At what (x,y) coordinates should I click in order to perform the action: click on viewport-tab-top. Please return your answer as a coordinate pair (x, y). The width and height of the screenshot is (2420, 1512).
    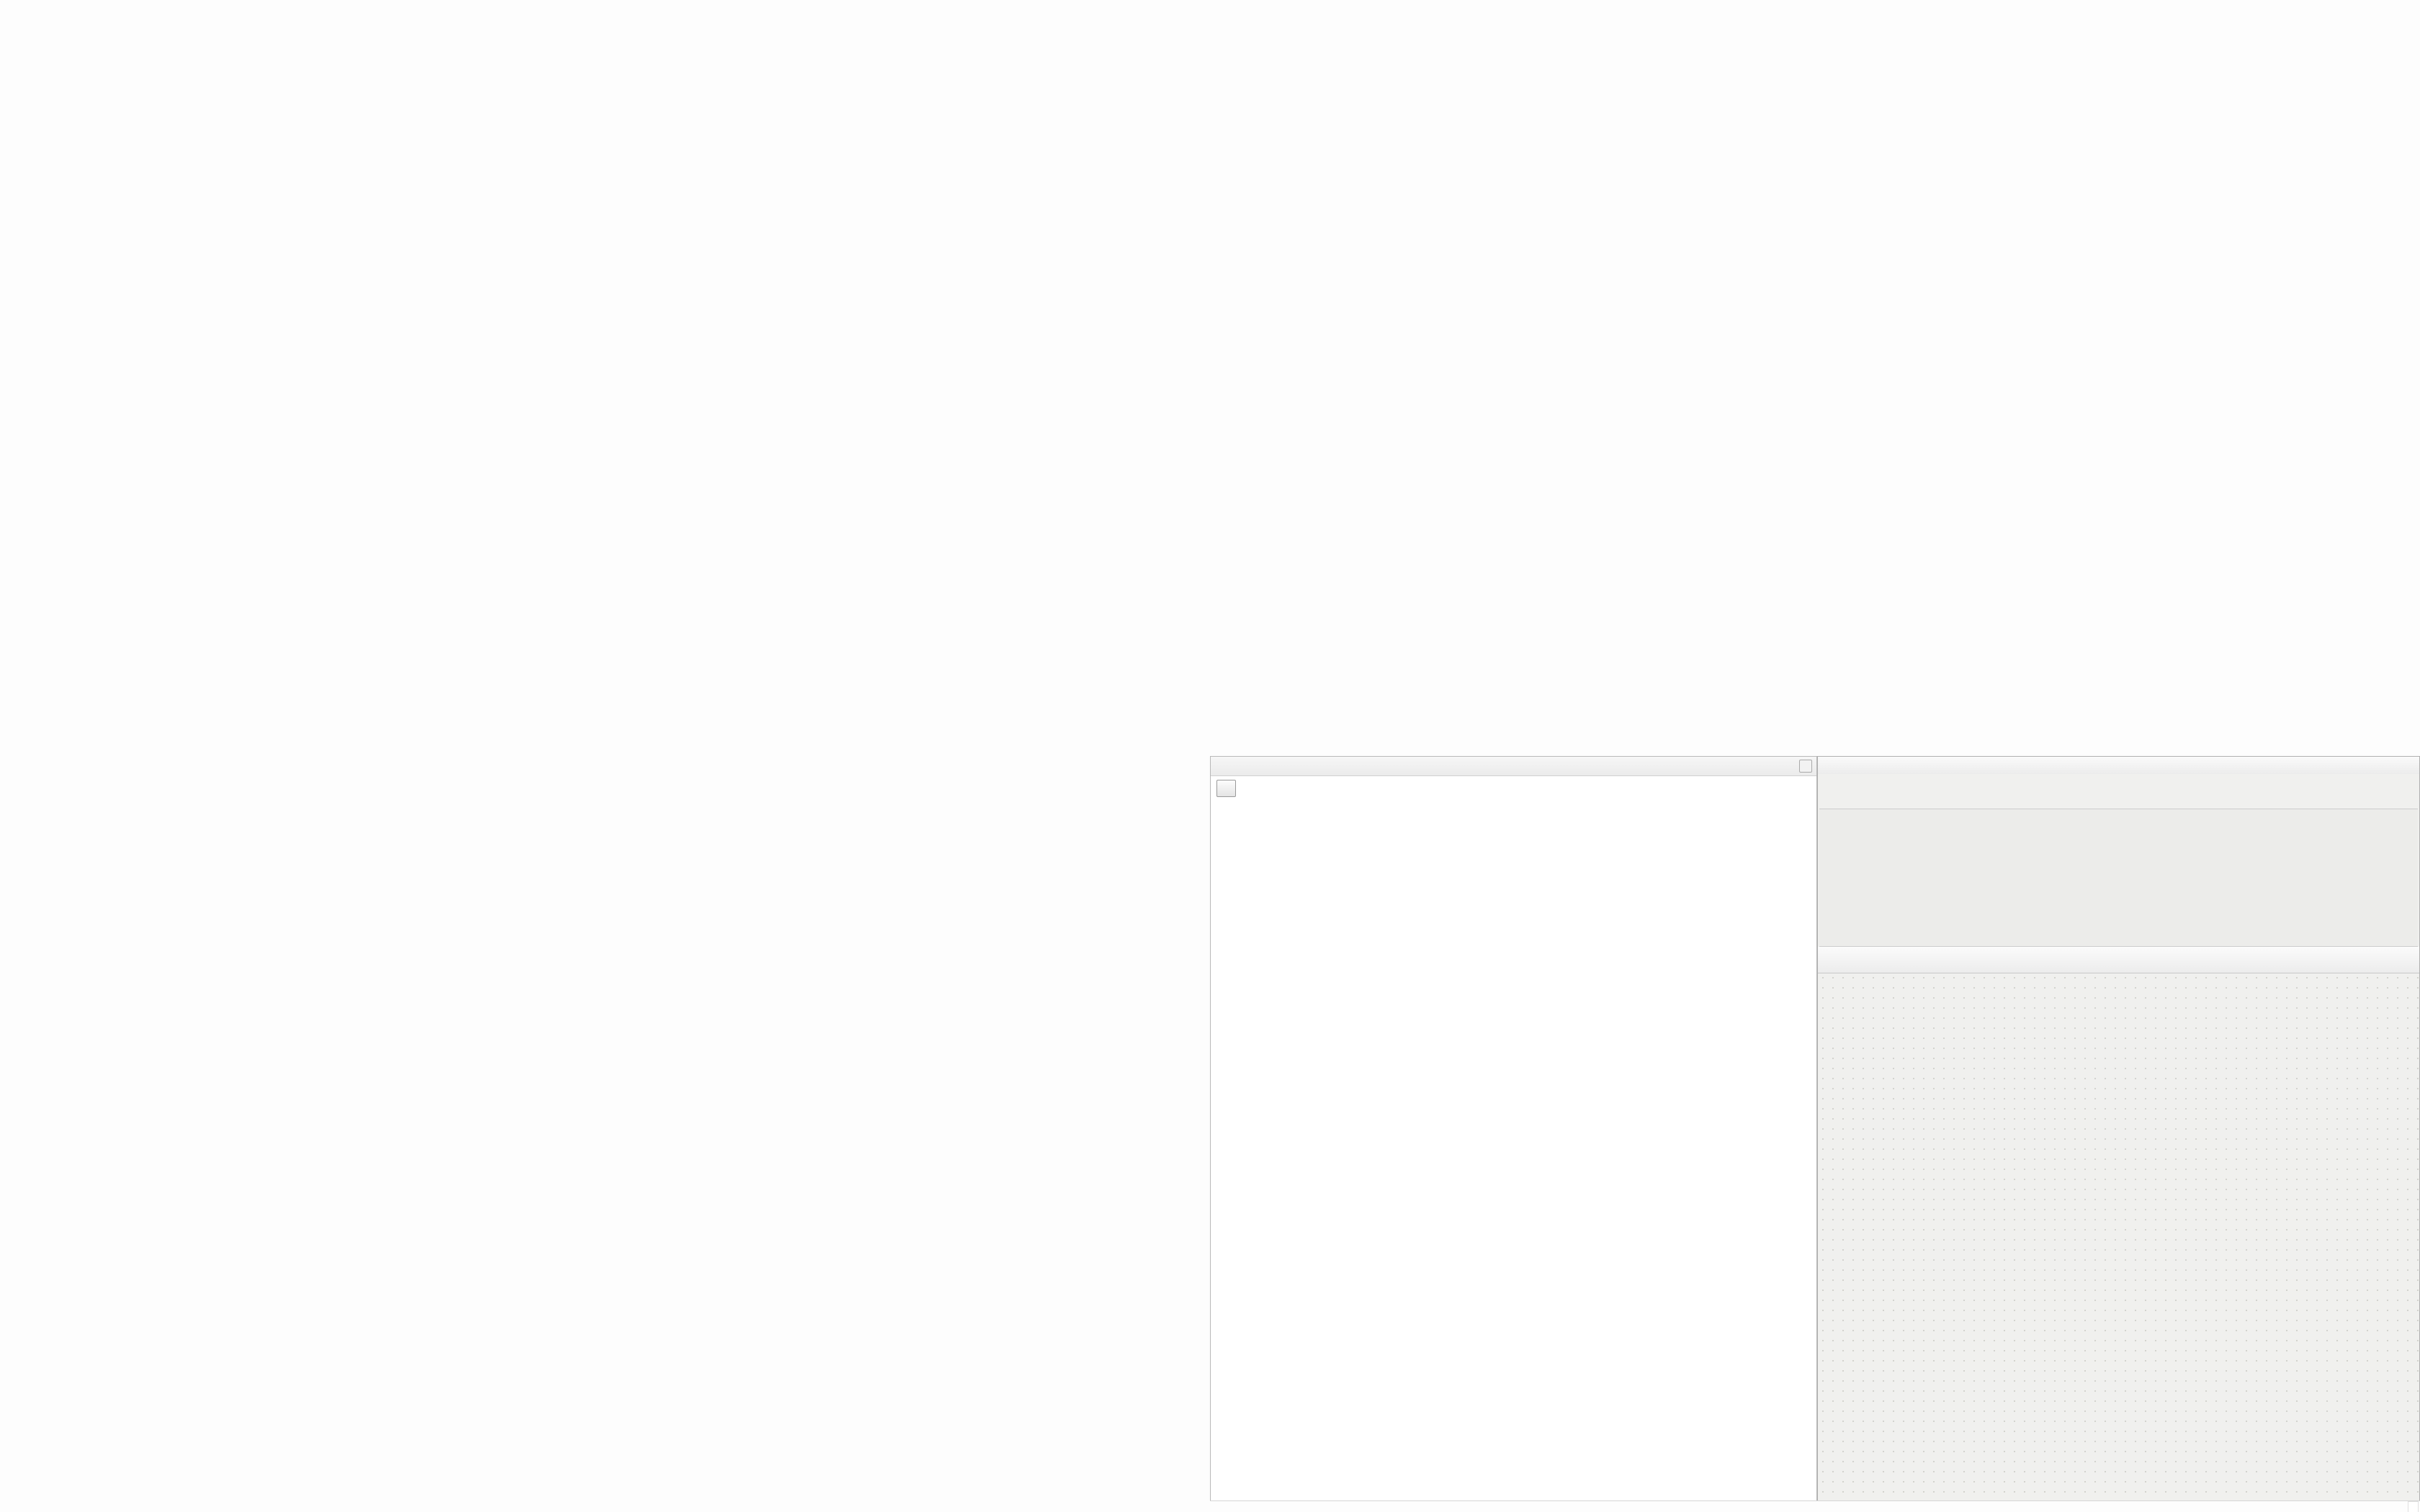
    Looking at the image, I should click on (1226, 788).